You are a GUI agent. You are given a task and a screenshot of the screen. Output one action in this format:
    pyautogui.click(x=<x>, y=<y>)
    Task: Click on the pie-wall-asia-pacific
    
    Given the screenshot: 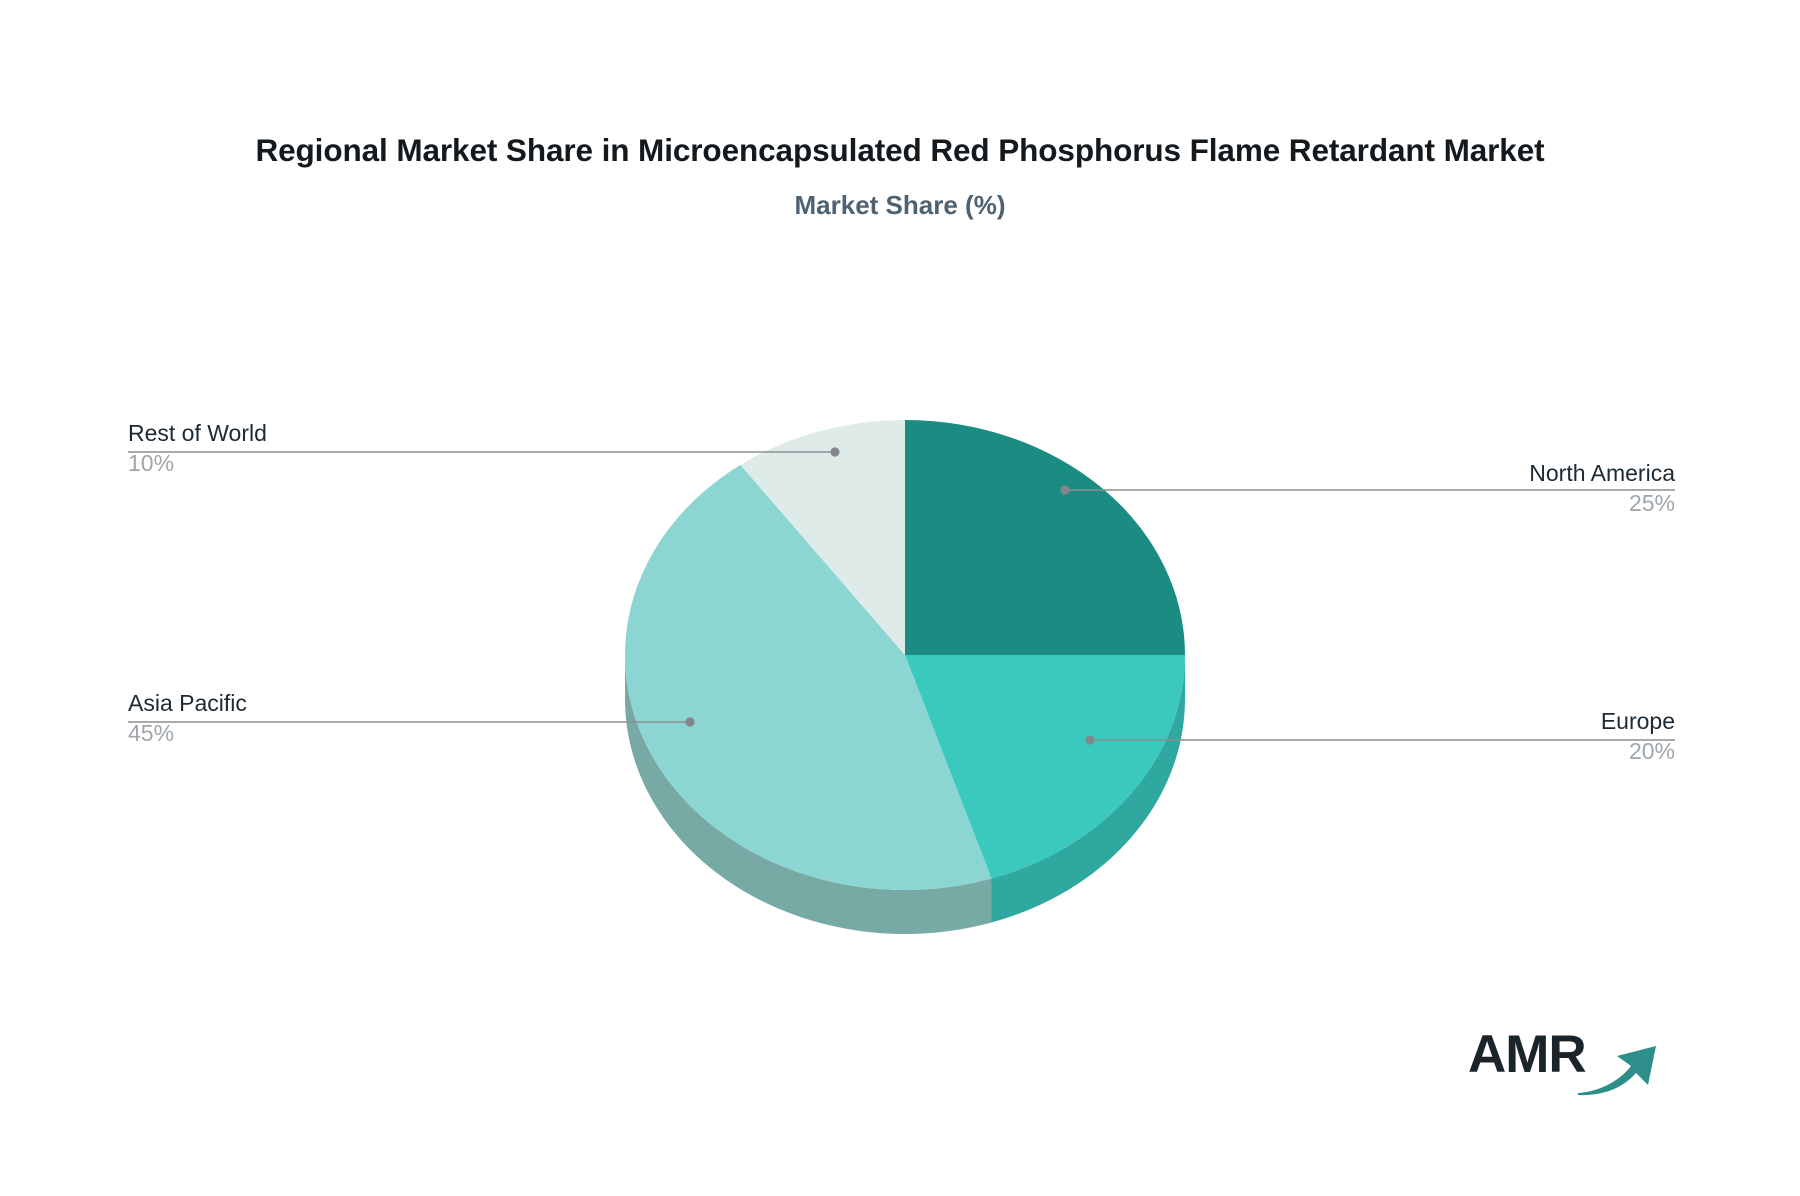 What is the action you would take?
    pyautogui.click(x=808, y=794)
    